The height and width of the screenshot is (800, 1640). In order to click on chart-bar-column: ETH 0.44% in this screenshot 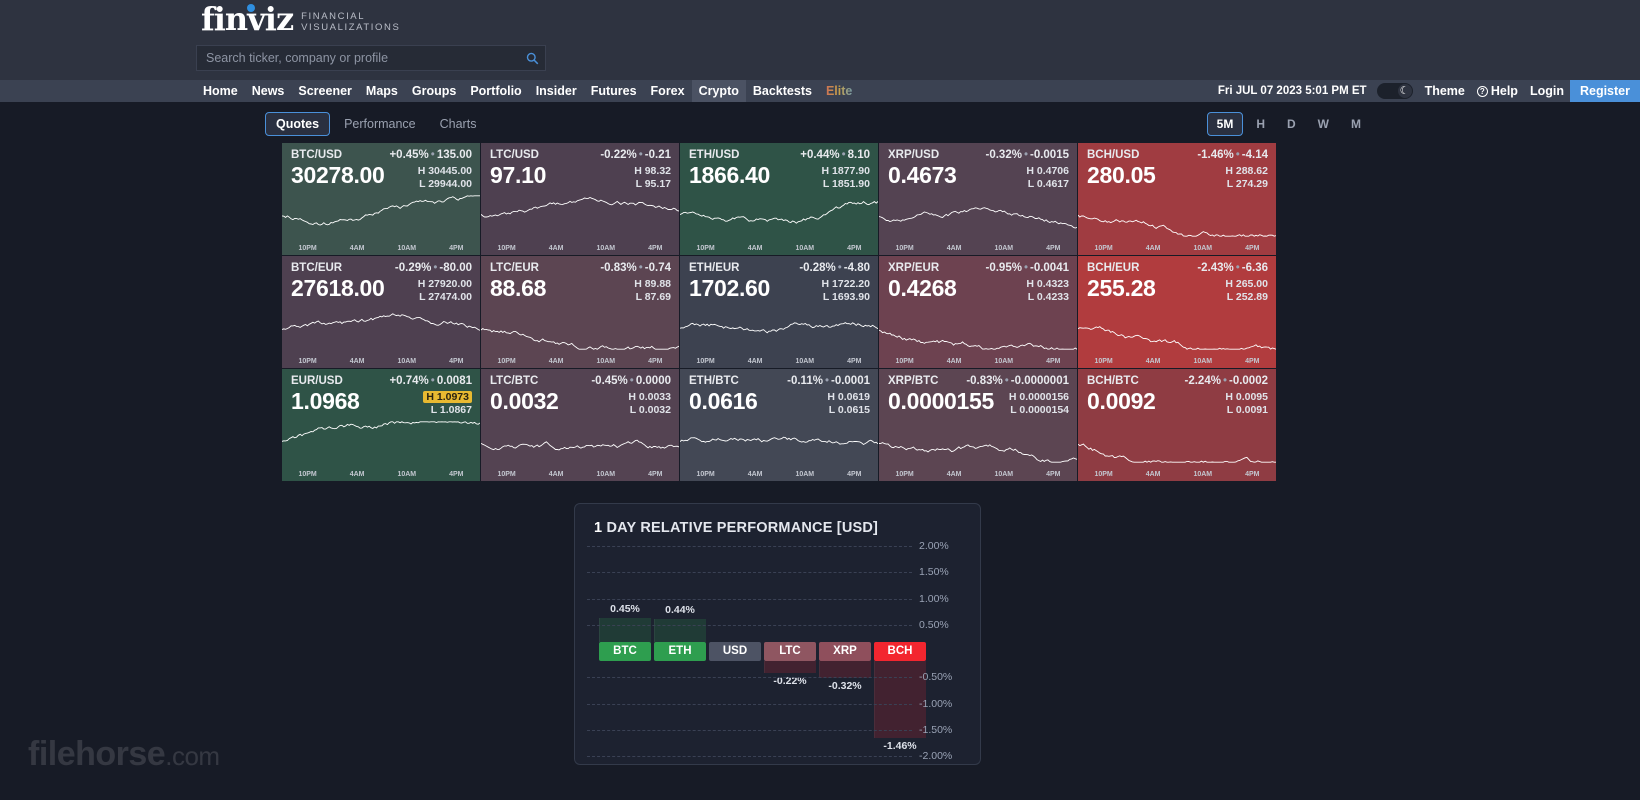, I will do `click(680, 651)`.